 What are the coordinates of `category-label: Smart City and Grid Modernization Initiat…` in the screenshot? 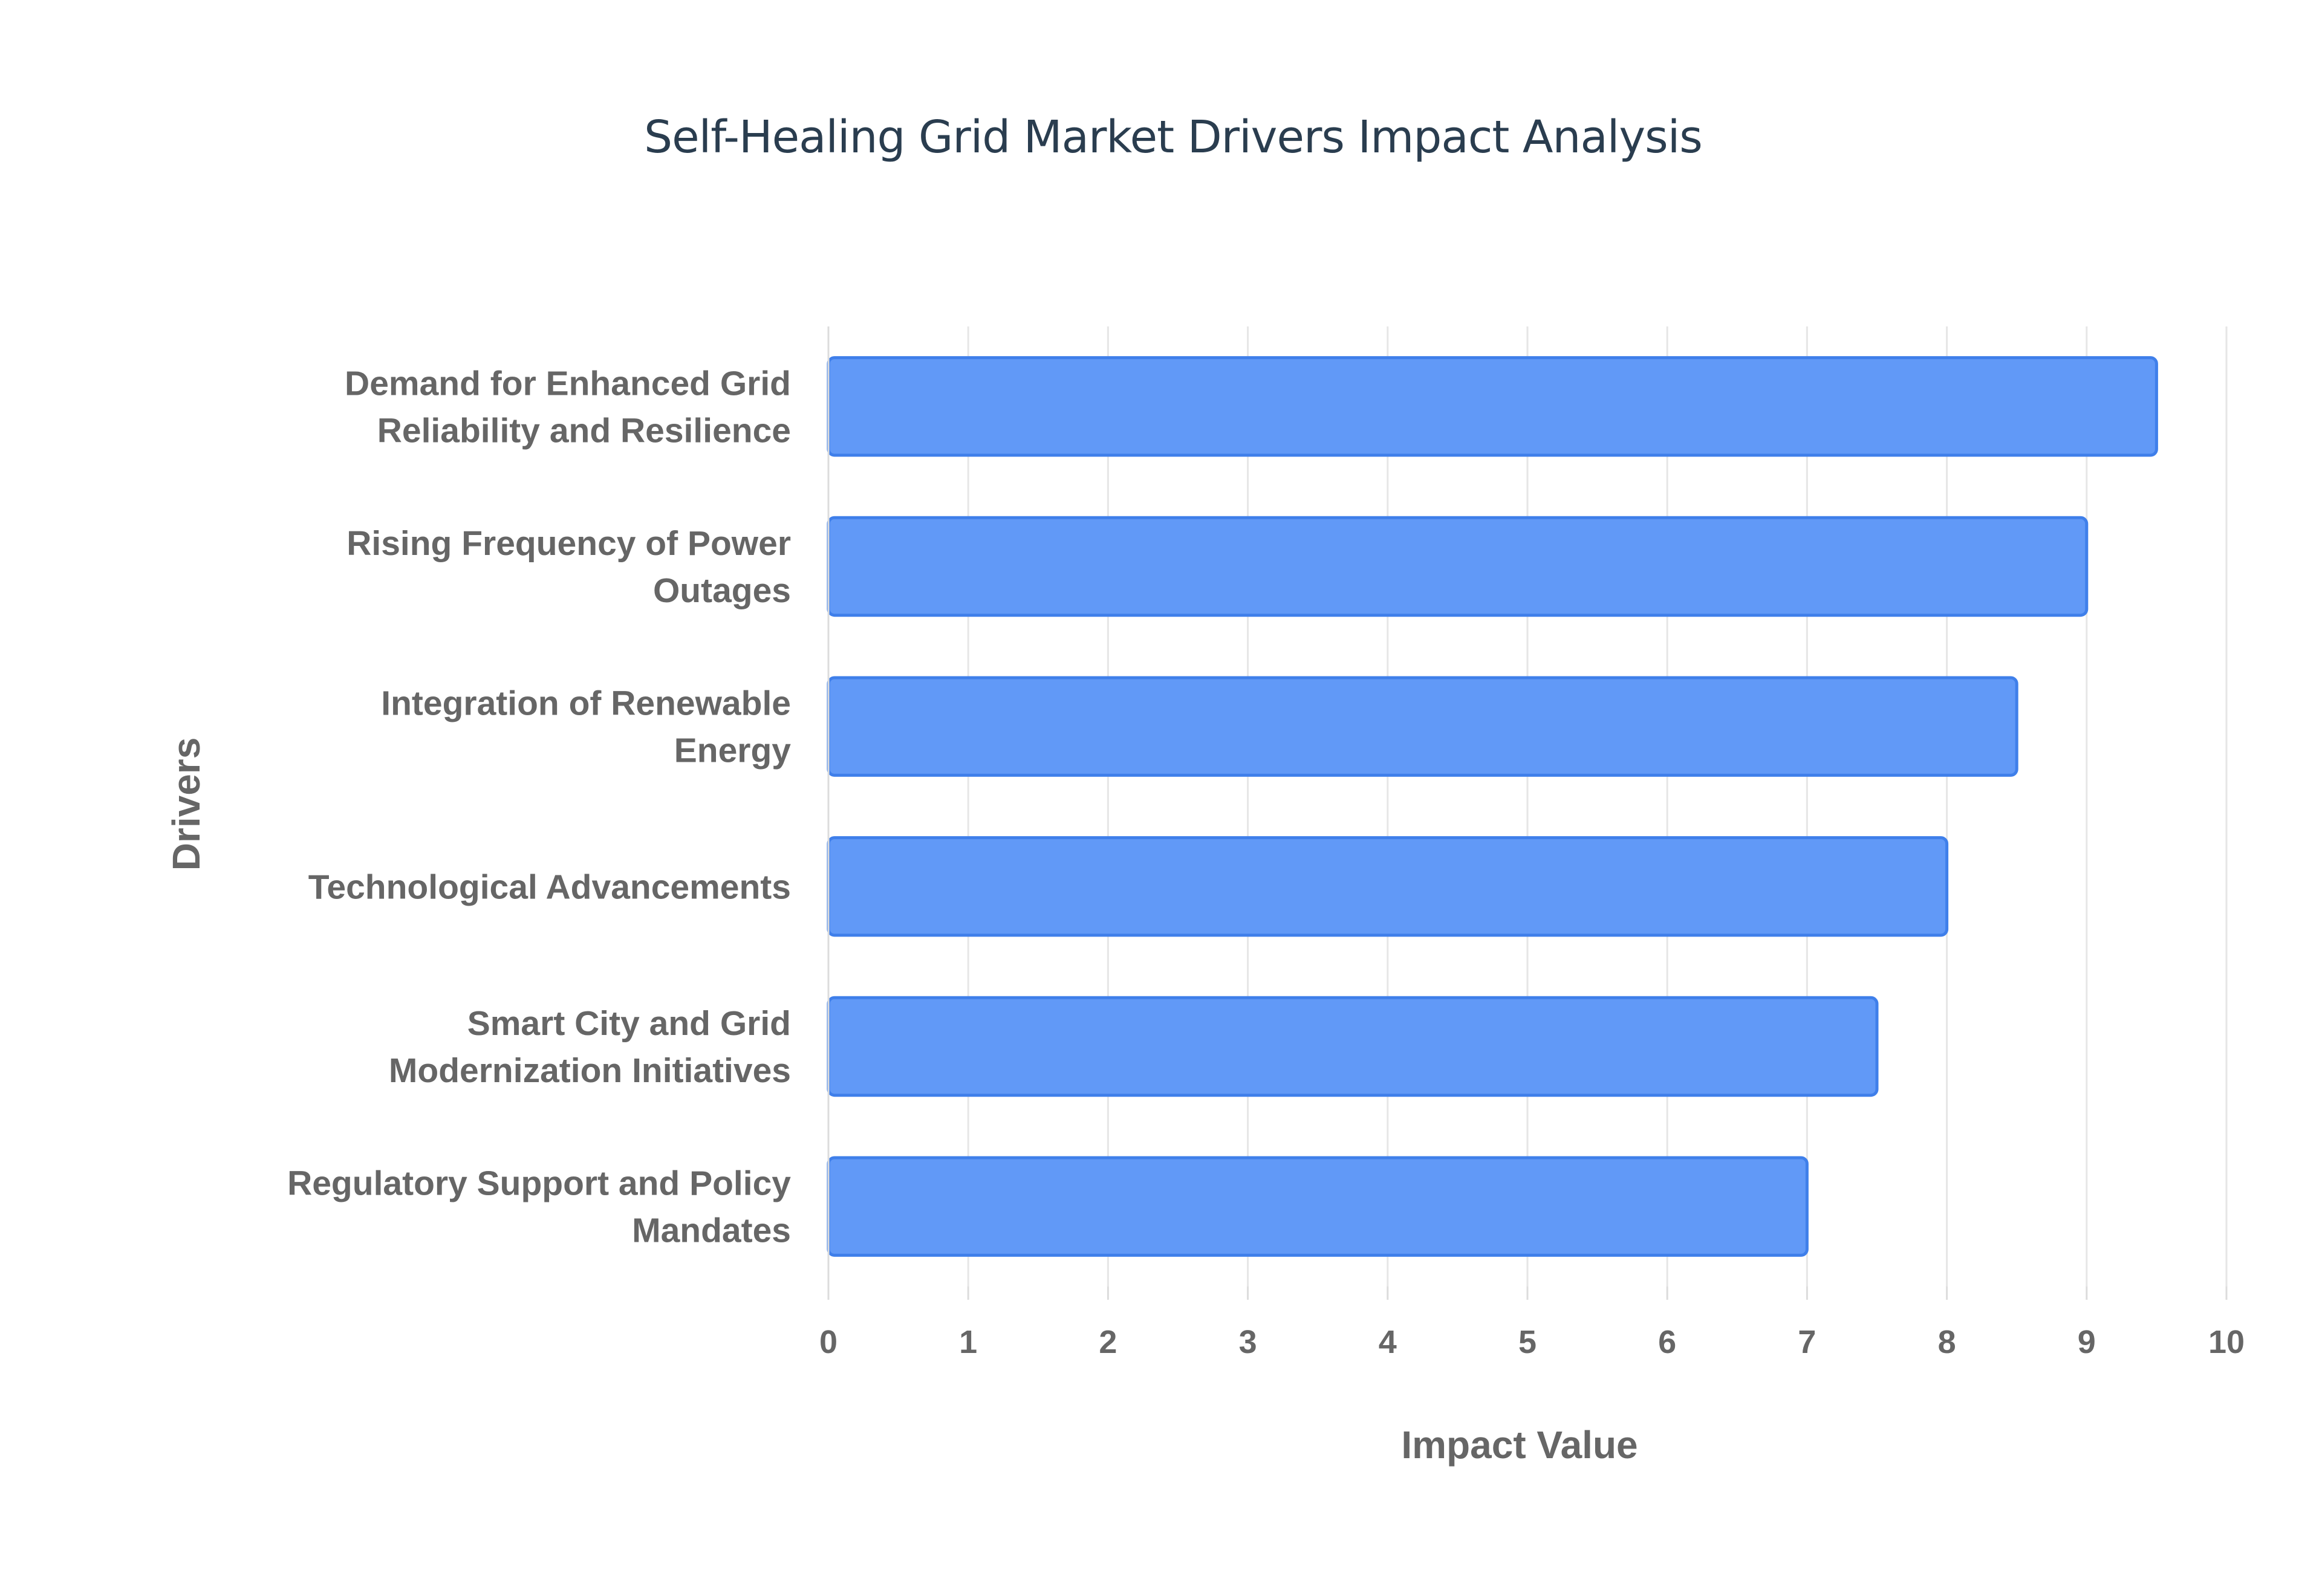 It's located at (590, 1047).